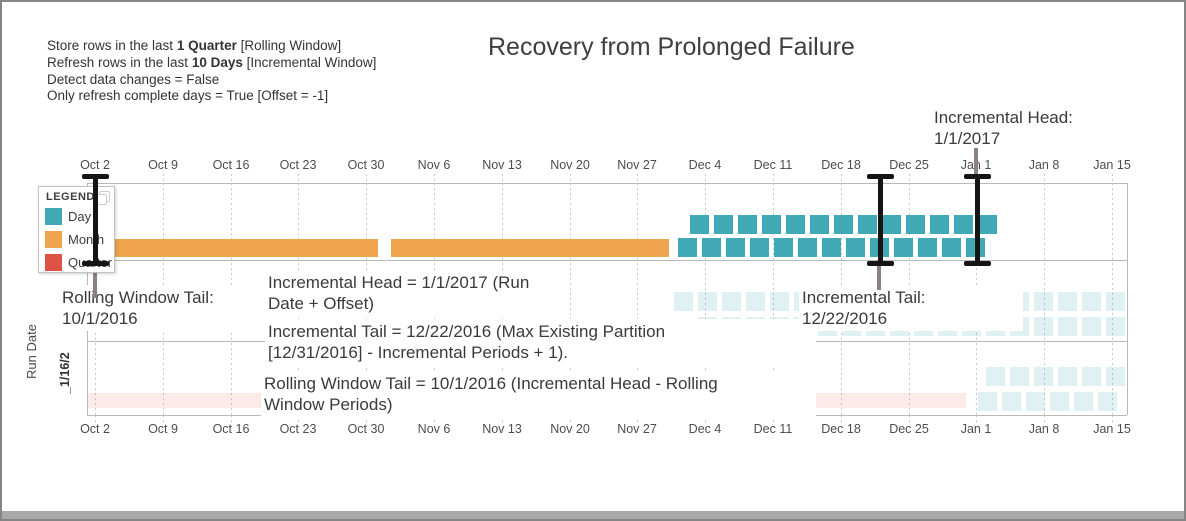 Image resolution: width=1186 pixels, height=521 pixels. Describe the element at coordinates (570, 429) in the screenshot. I see `x-axis-label-bottom: Nov 20` at that location.